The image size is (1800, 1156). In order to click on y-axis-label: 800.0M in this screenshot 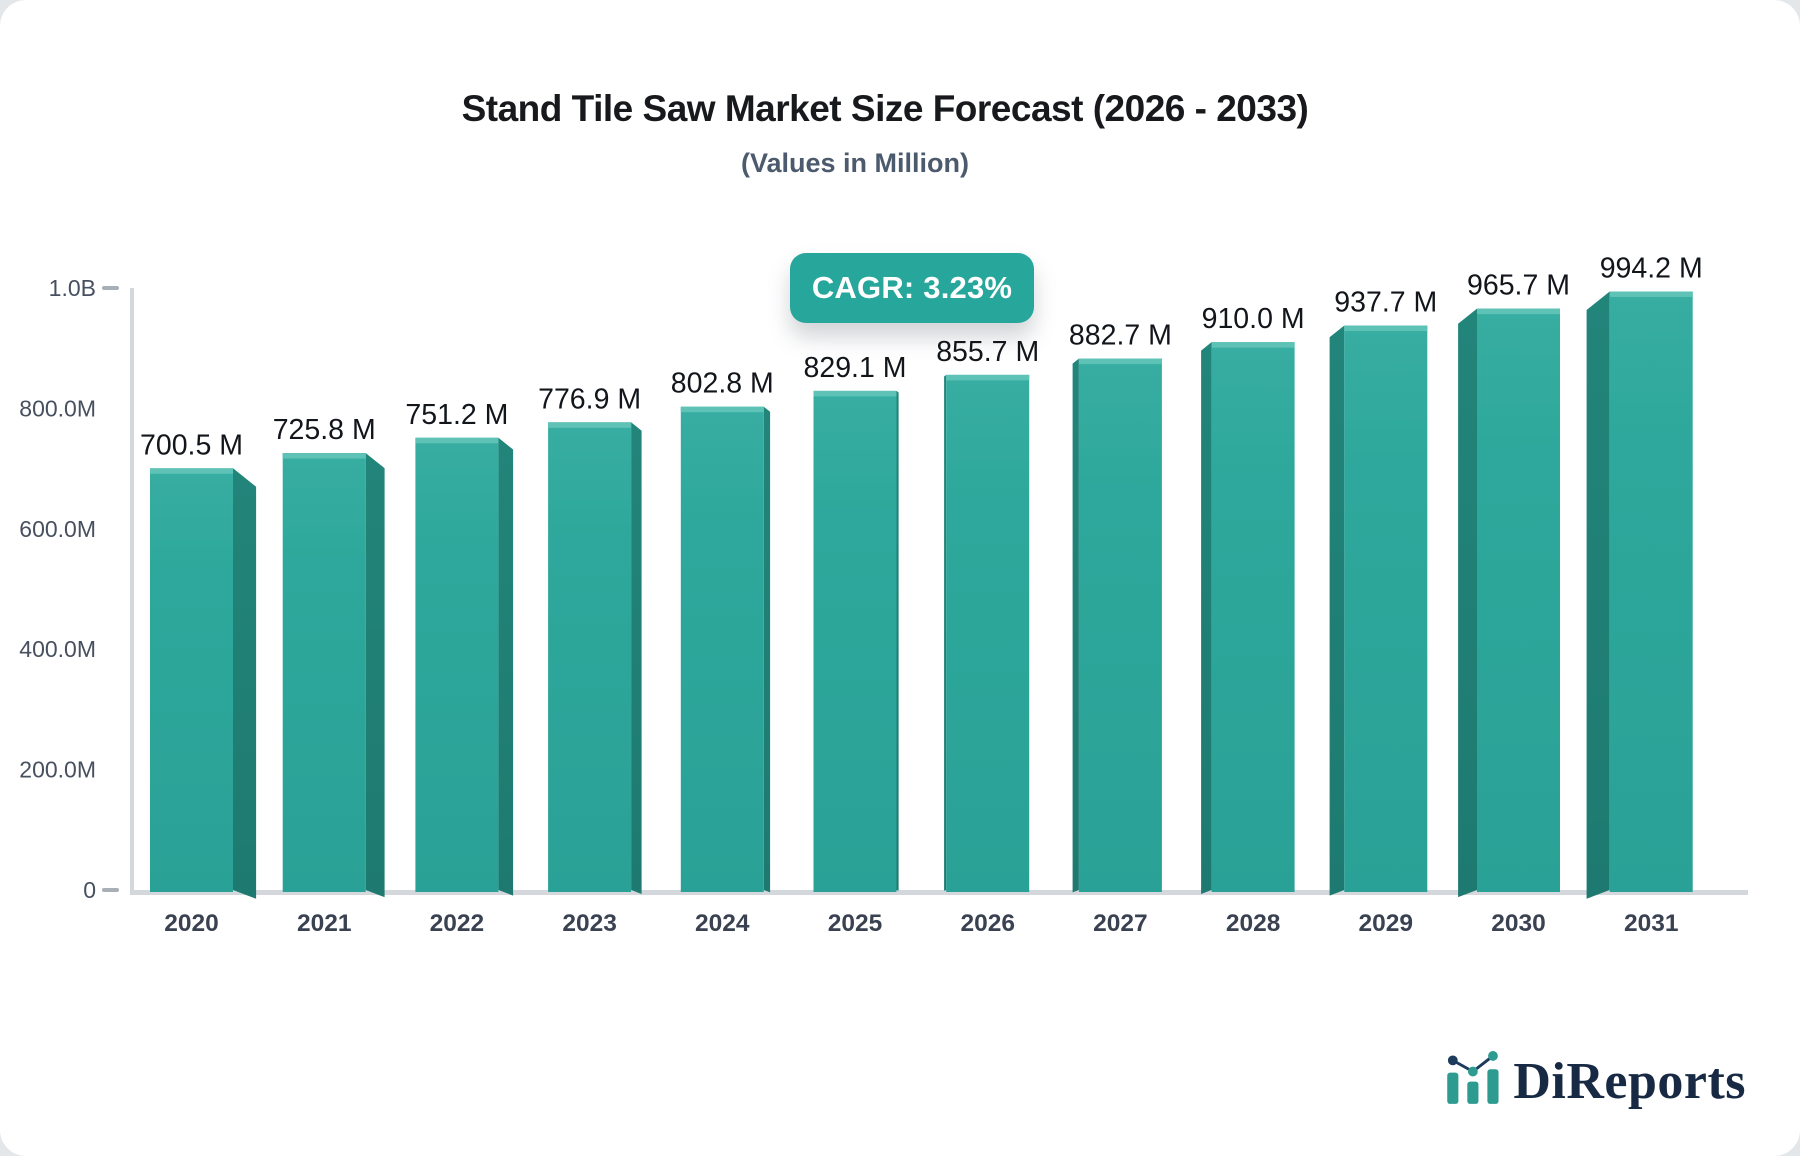, I will do `click(57, 408)`.